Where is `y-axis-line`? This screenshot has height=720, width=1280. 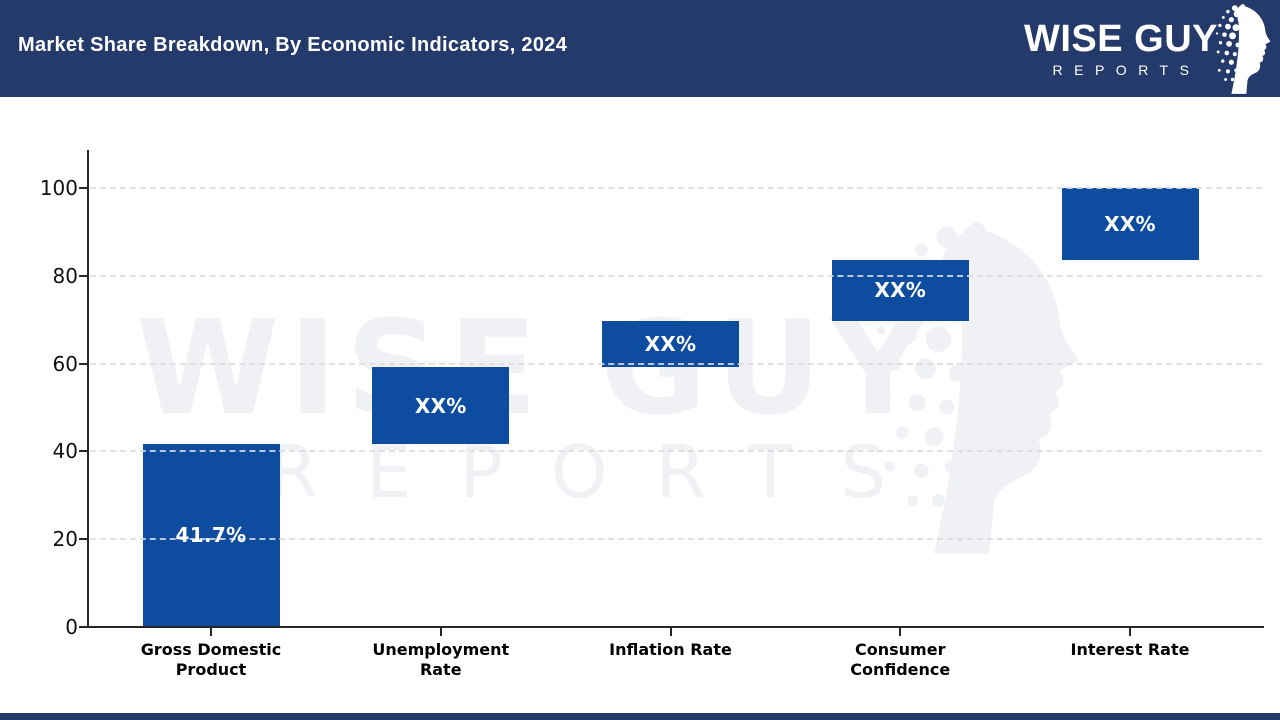
y-axis-line is located at coordinates (88, 388).